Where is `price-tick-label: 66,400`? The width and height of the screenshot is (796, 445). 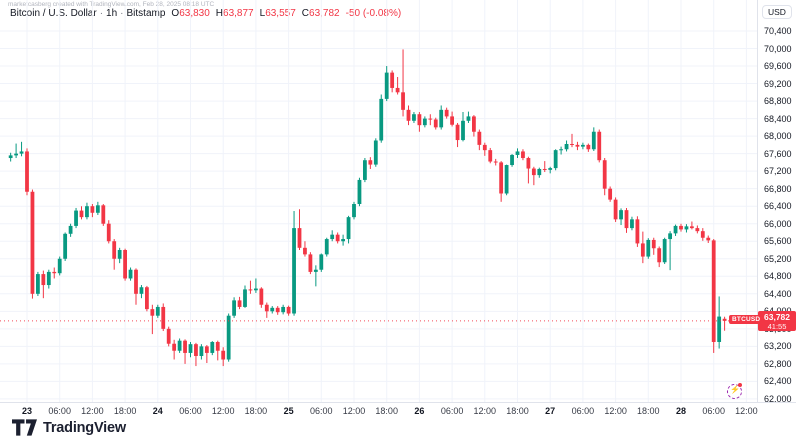 price-tick-label: 66,400 is located at coordinates (778, 206).